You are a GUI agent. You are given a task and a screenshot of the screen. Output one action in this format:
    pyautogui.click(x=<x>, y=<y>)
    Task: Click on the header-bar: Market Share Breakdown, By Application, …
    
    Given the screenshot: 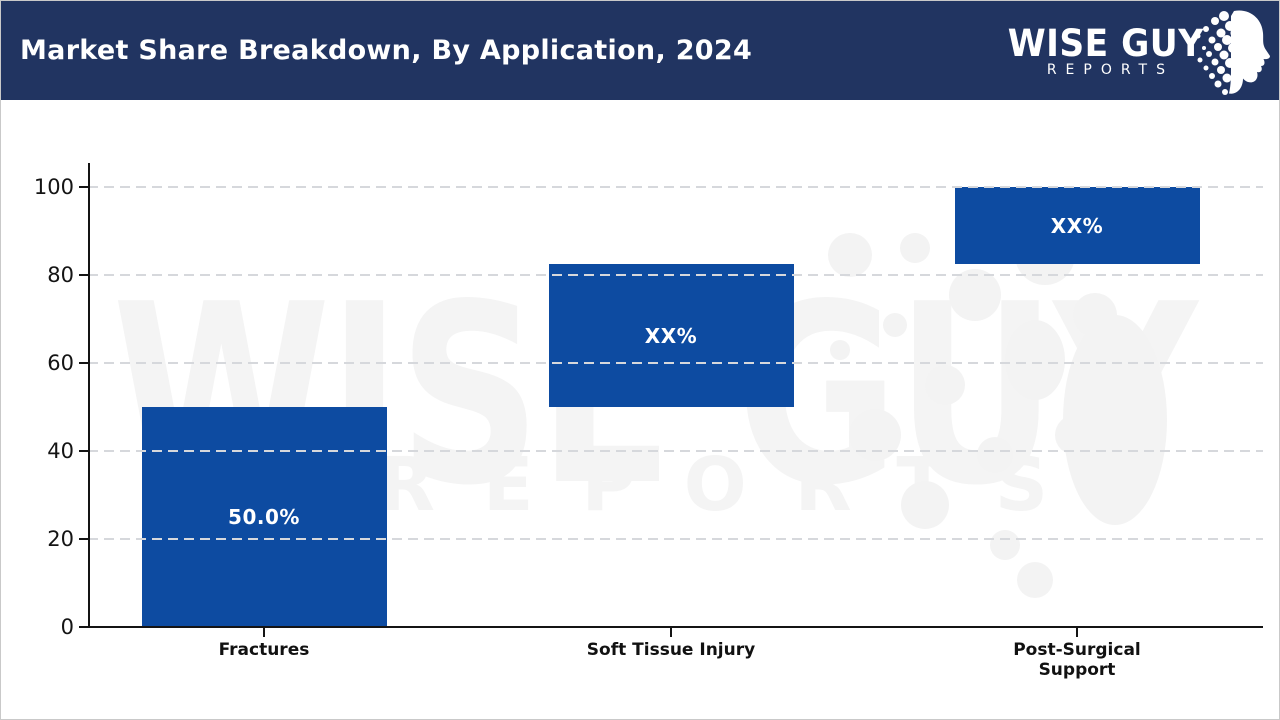 What is the action you would take?
    pyautogui.click(x=640, y=50)
    